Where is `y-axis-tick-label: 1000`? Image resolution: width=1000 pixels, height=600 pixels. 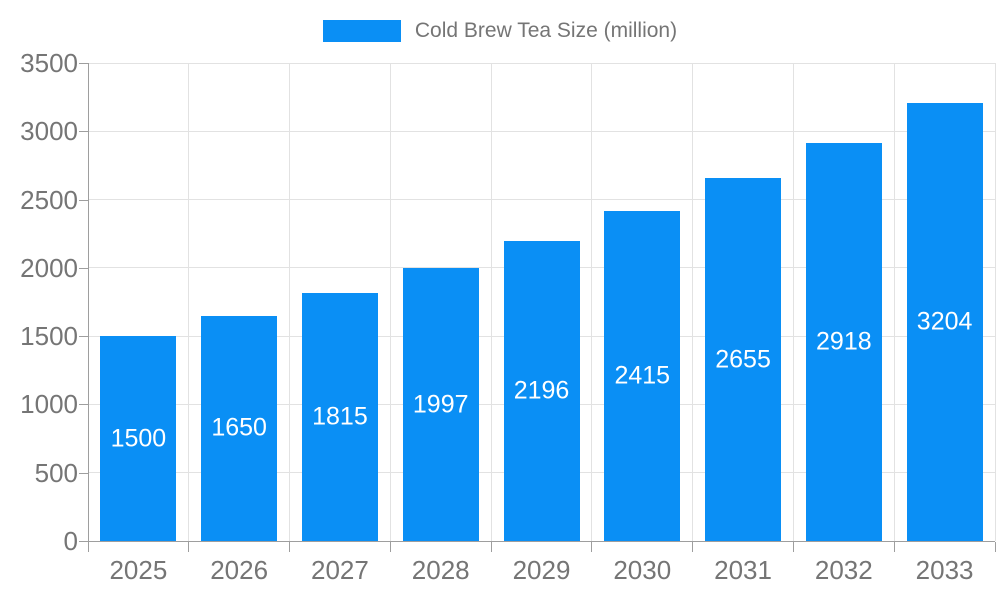 y-axis-tick-label: 1000 is located at coordinates (49, 404).